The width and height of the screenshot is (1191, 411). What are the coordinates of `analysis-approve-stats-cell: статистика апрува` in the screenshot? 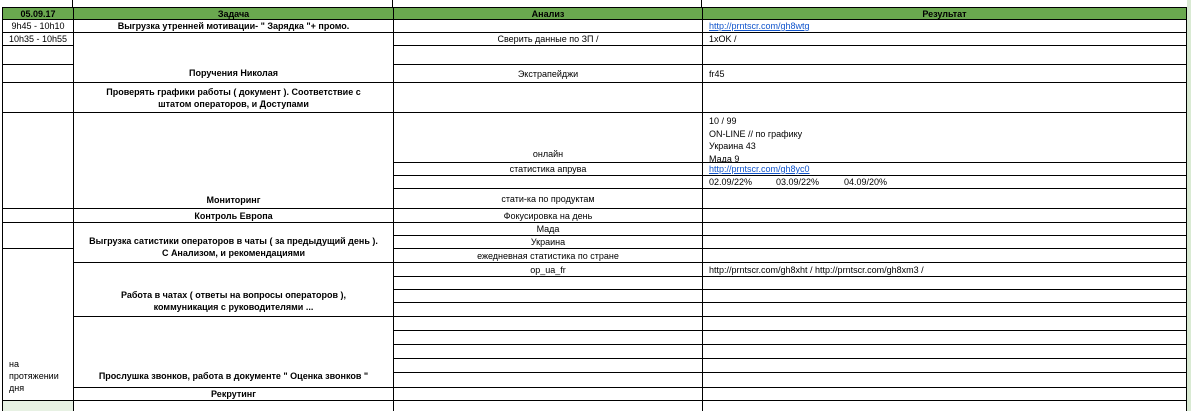 It's located at (548, 169).